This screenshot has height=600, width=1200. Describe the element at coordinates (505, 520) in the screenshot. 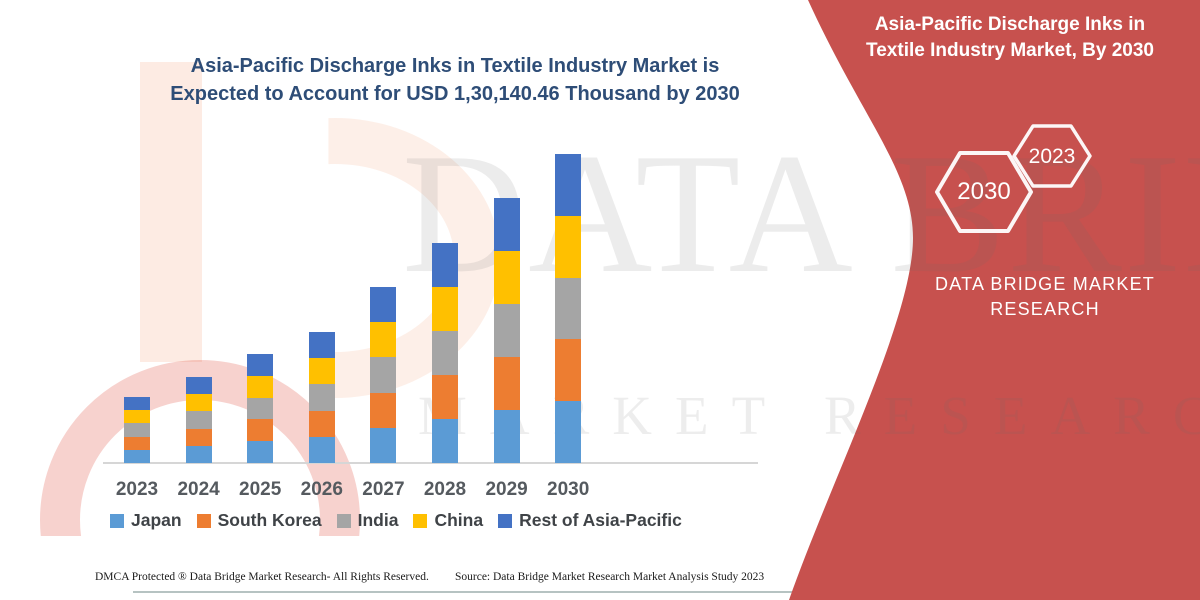

I see `legend-swatch-rest-of-asia-pacific` at that location.